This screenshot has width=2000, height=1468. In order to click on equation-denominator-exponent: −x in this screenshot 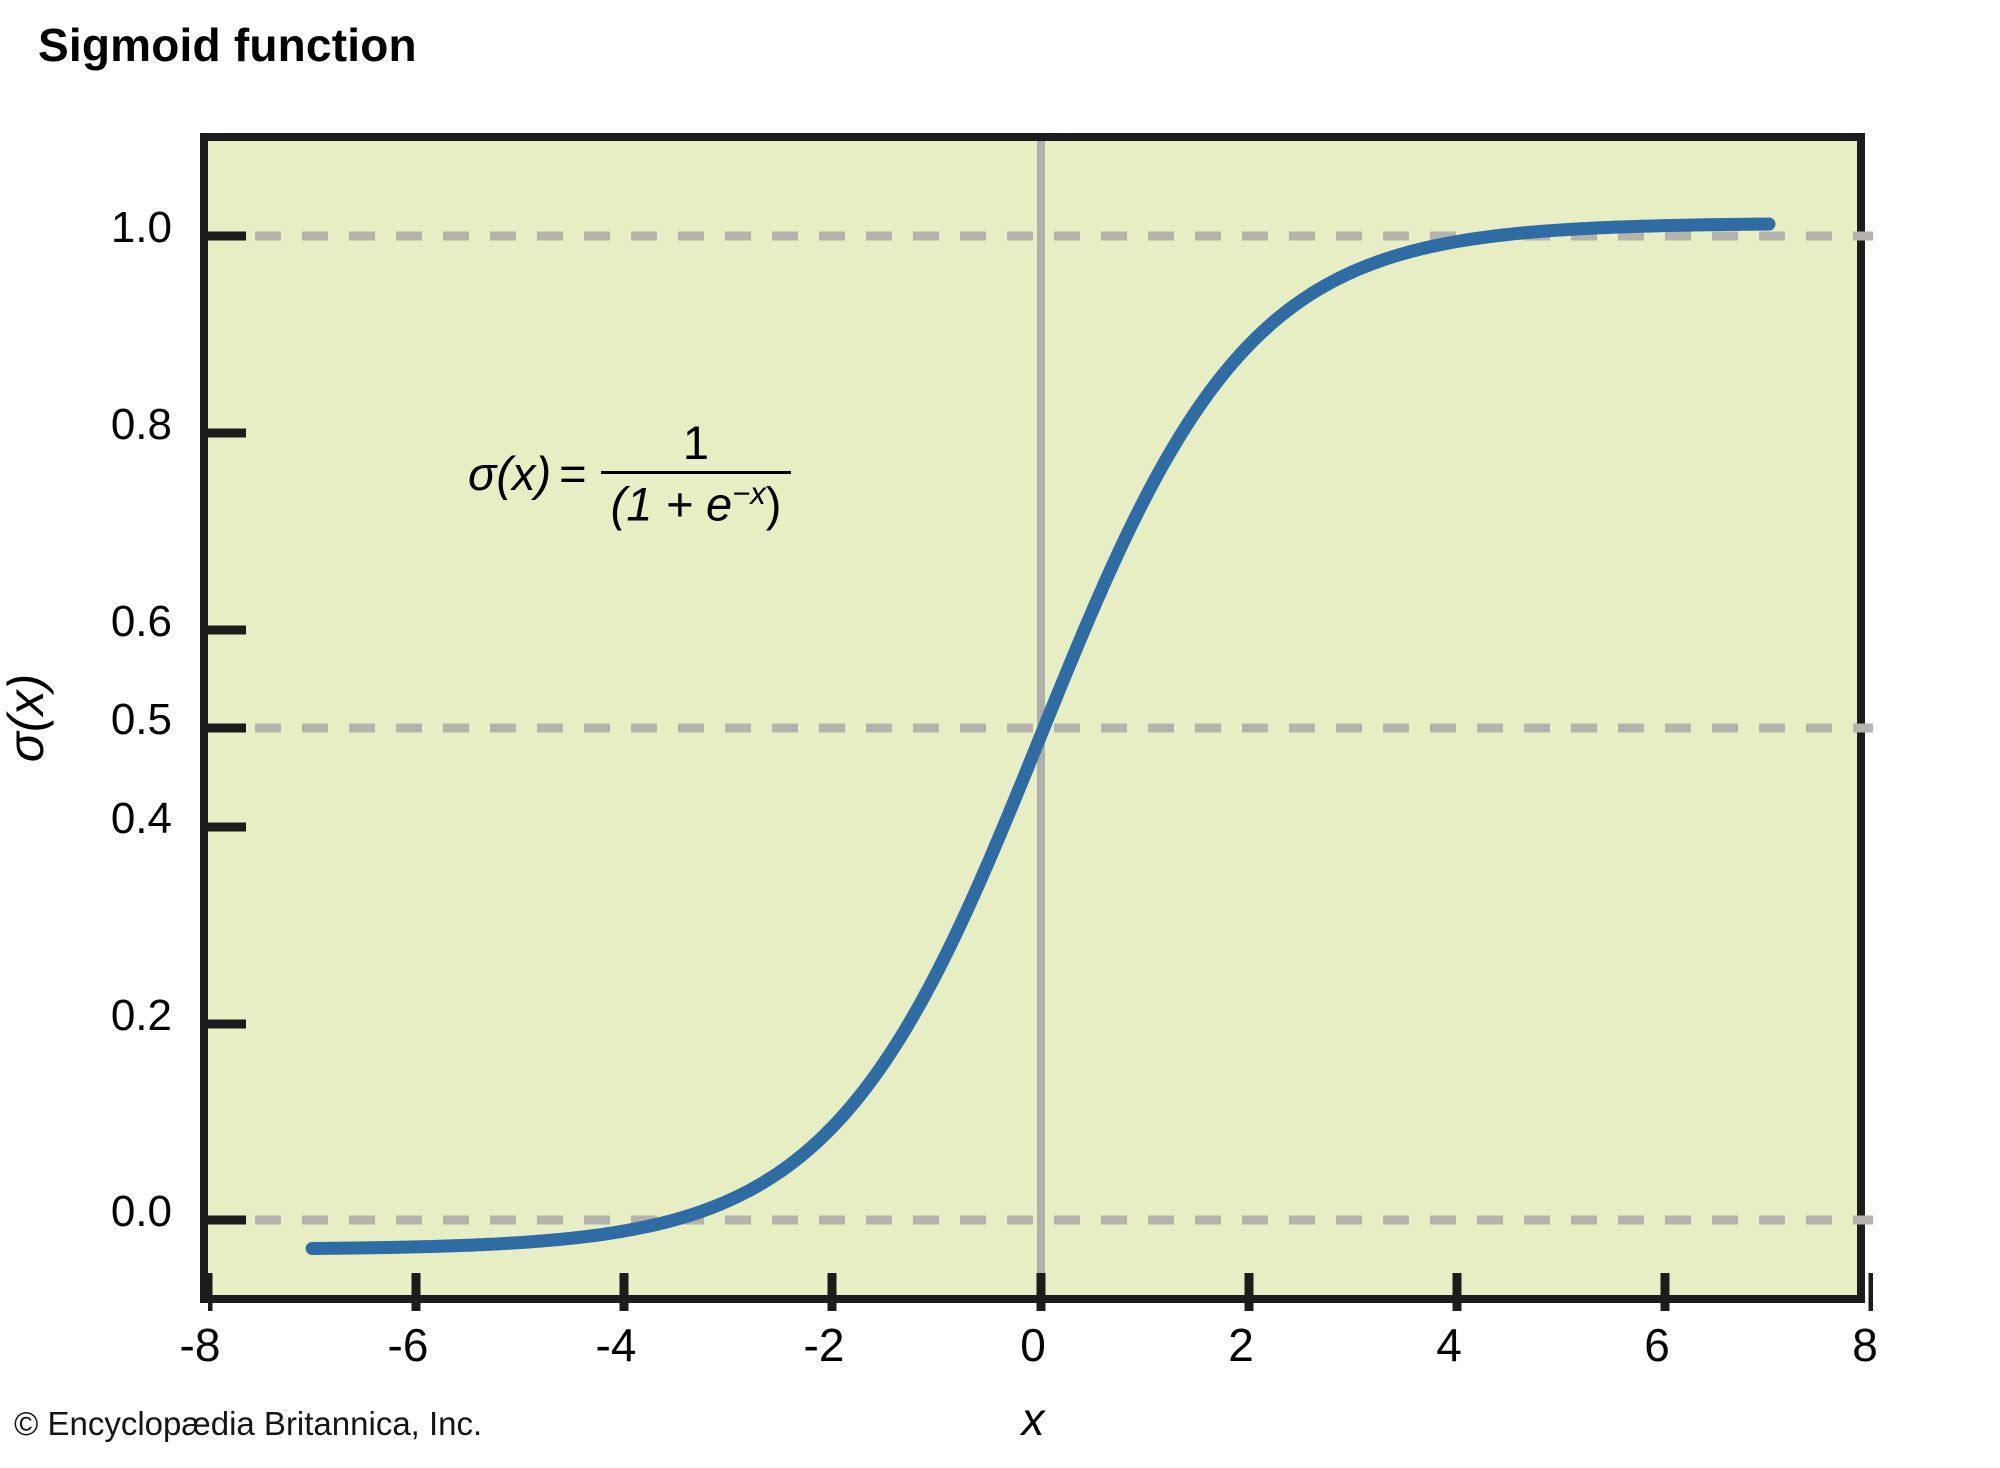, I will do `click(749, 493)`.